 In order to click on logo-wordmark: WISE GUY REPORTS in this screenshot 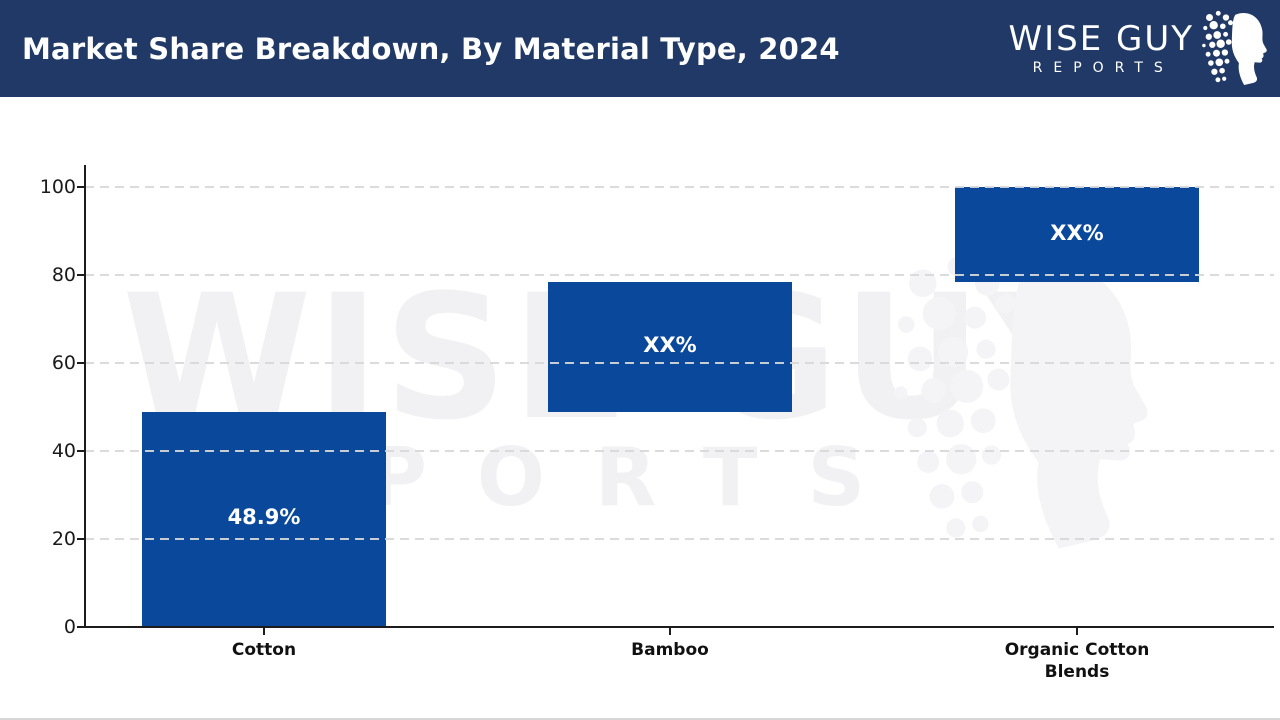, I will do `click(1101, 47)`.